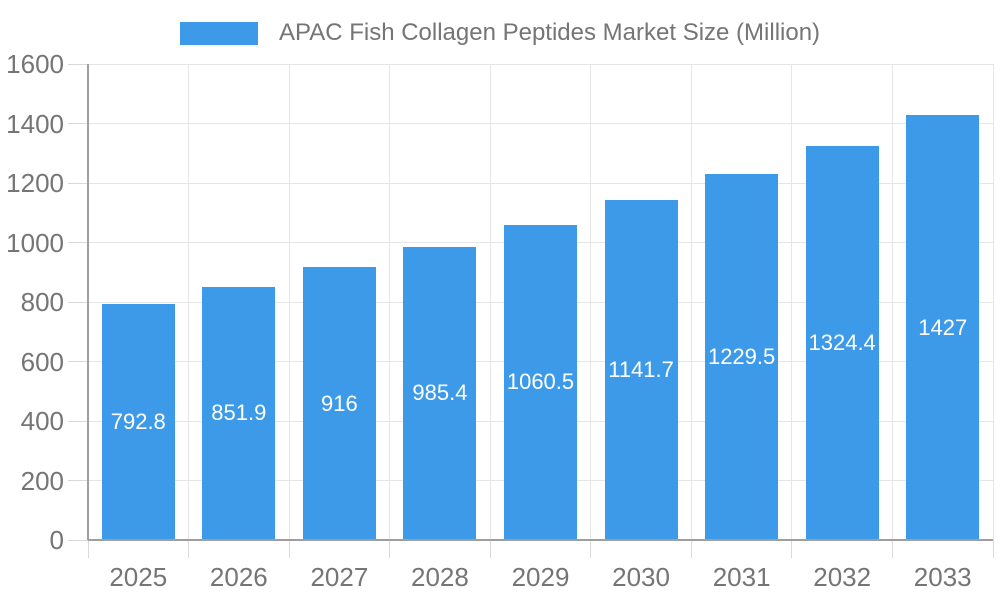  What do you see at coordinates (218, 33) in the screenshot?
I see `legend-swatch-icon` at bounding box center [218, 33].